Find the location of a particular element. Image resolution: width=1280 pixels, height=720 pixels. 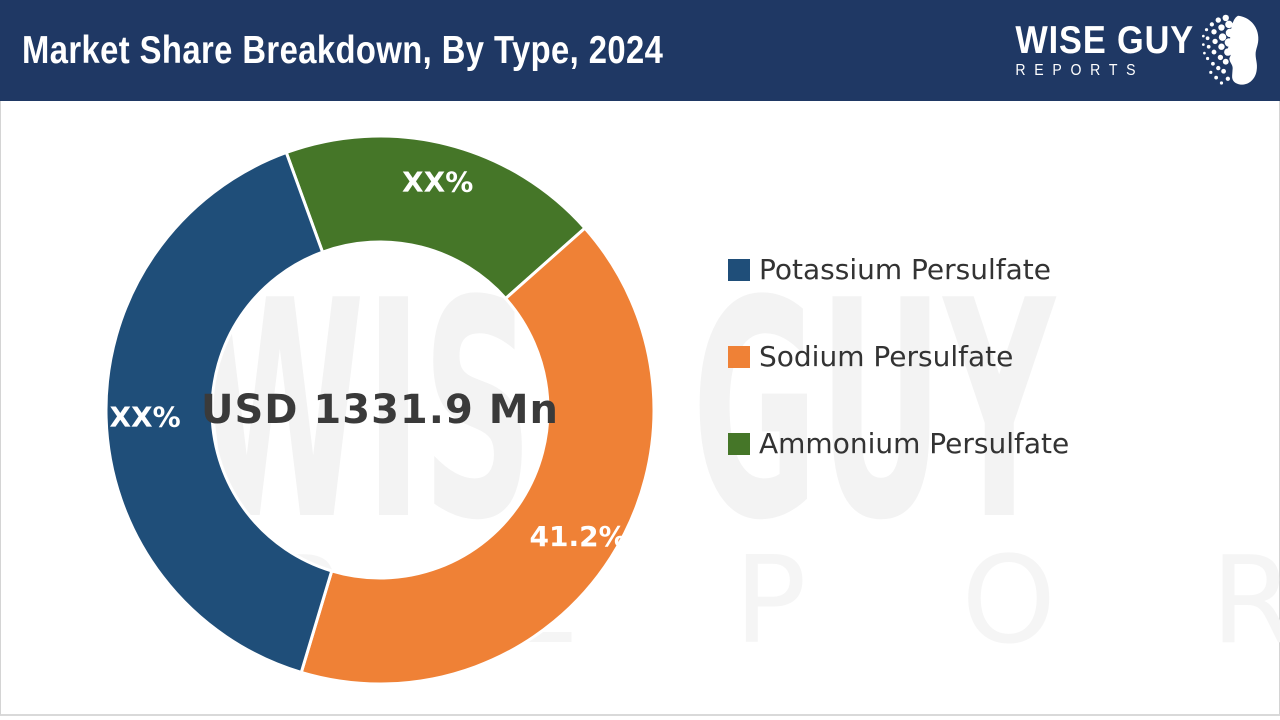

legend-item: Sodium Persulfate is located at coordinates (898, 356).